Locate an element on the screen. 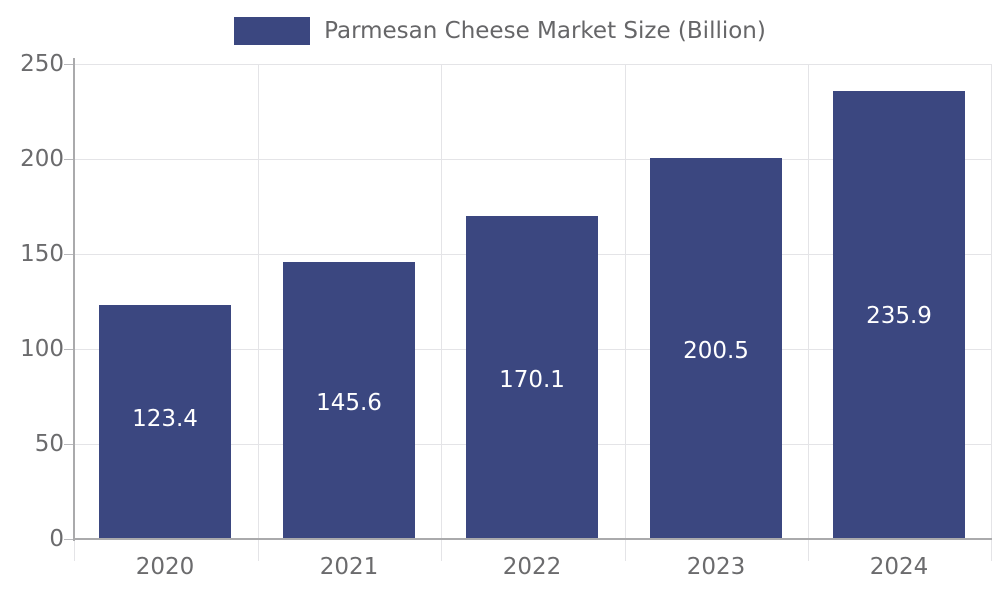  bar-2021 is located at coordinates (349, 400).